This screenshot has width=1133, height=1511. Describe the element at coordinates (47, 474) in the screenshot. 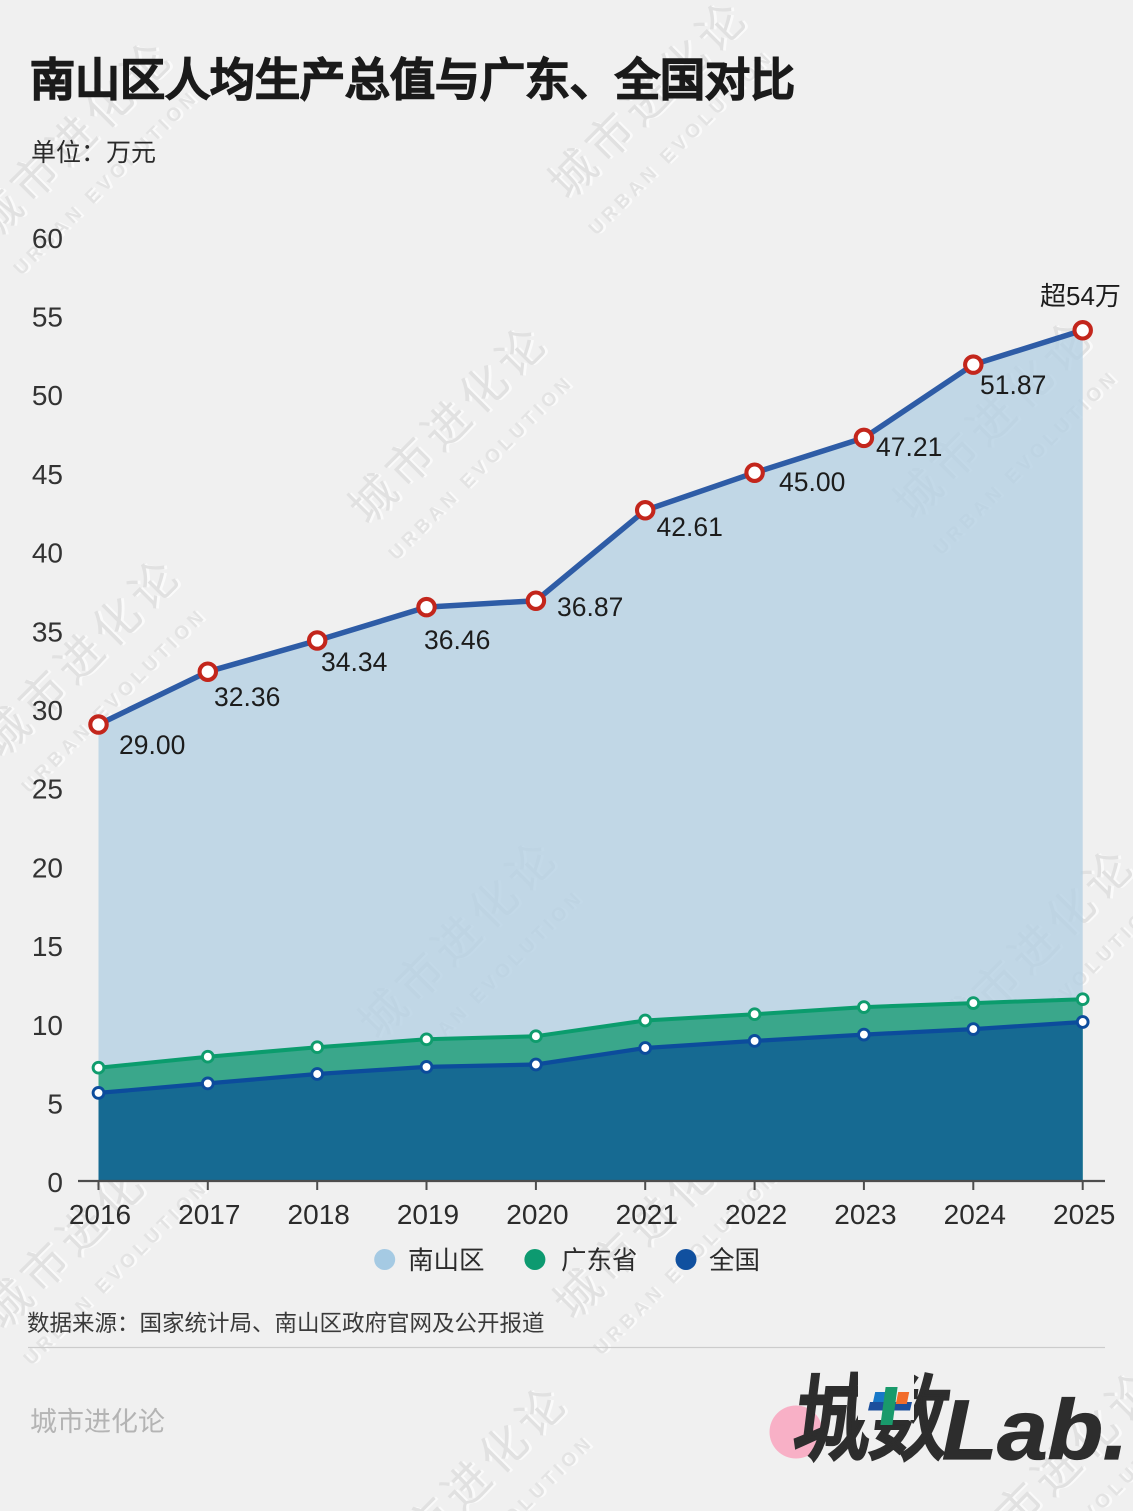

I see `svg-text: 45` at that location.